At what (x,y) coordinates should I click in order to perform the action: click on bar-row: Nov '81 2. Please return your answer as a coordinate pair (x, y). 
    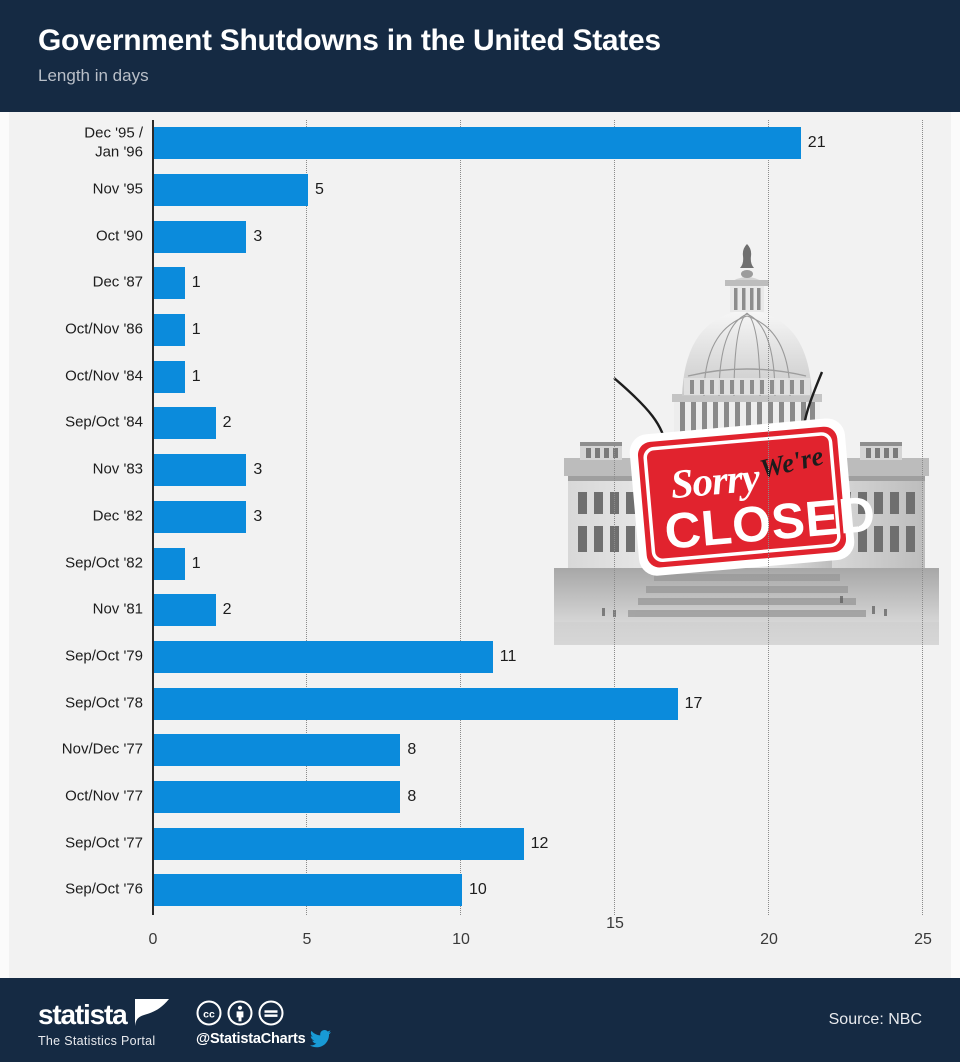
    Looking at the image, I should click on (480, 610).